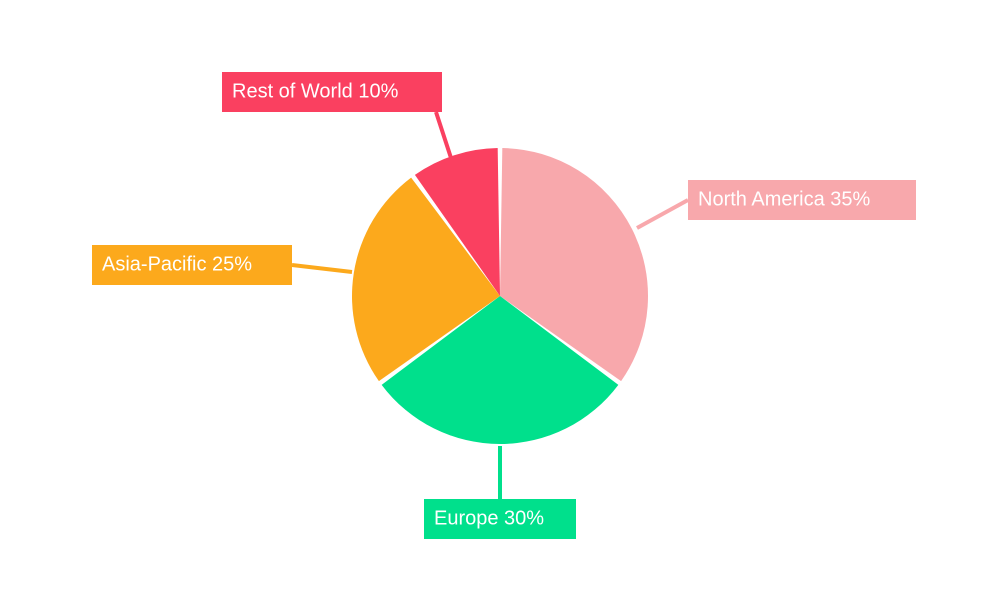 Image resolution: width=1000 pixels, height=600 pixels. I want to click on label-box-rest-of-world, so click(332, 92).